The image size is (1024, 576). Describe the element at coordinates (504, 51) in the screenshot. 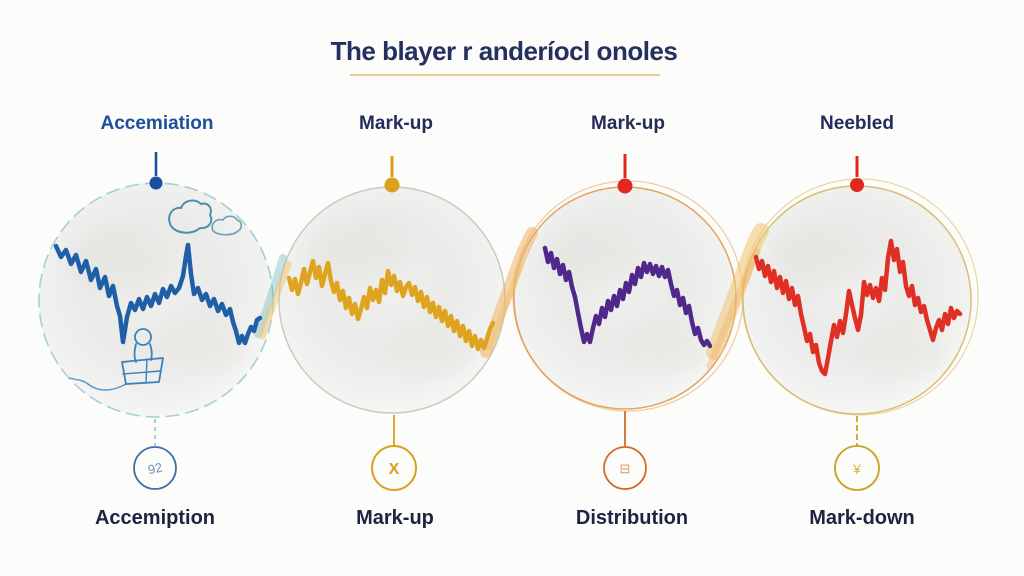

I see `page-title: The blayer r anderíocl onoles` at that location.